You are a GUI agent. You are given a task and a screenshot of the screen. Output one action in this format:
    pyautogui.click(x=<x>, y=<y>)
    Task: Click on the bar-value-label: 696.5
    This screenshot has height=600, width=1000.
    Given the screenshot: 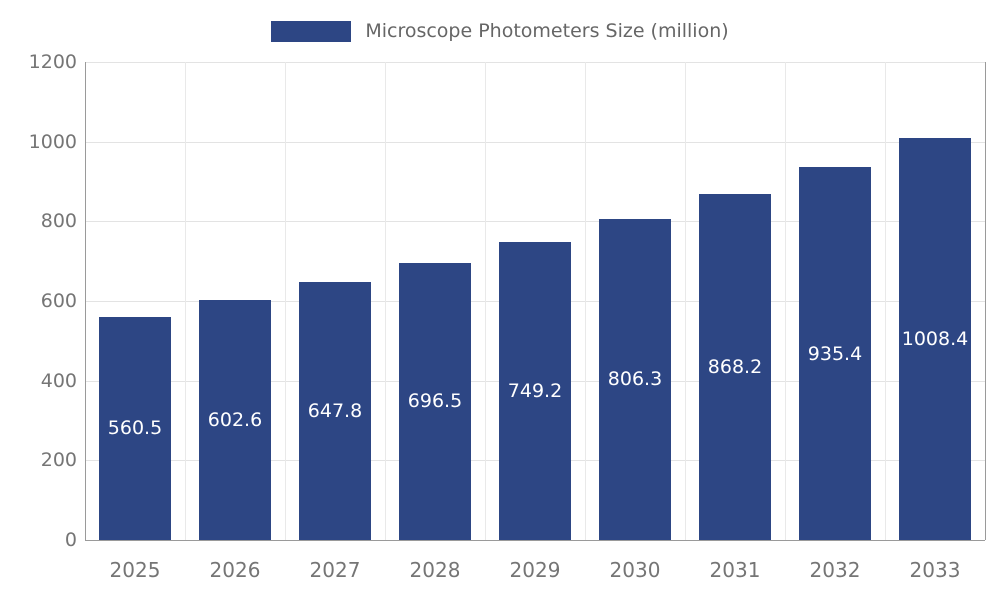 What is the action you would take?
    pyautogui.click(x=435, y=401)
    